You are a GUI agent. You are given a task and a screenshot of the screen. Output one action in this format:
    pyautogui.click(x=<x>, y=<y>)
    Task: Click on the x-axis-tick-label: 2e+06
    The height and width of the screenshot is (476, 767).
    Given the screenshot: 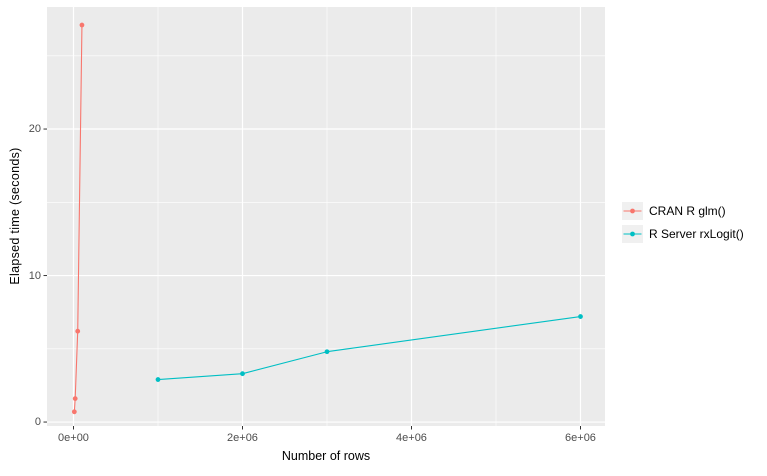 What is the action you would take?
    pyautogui.click(x=242, y=438)
    